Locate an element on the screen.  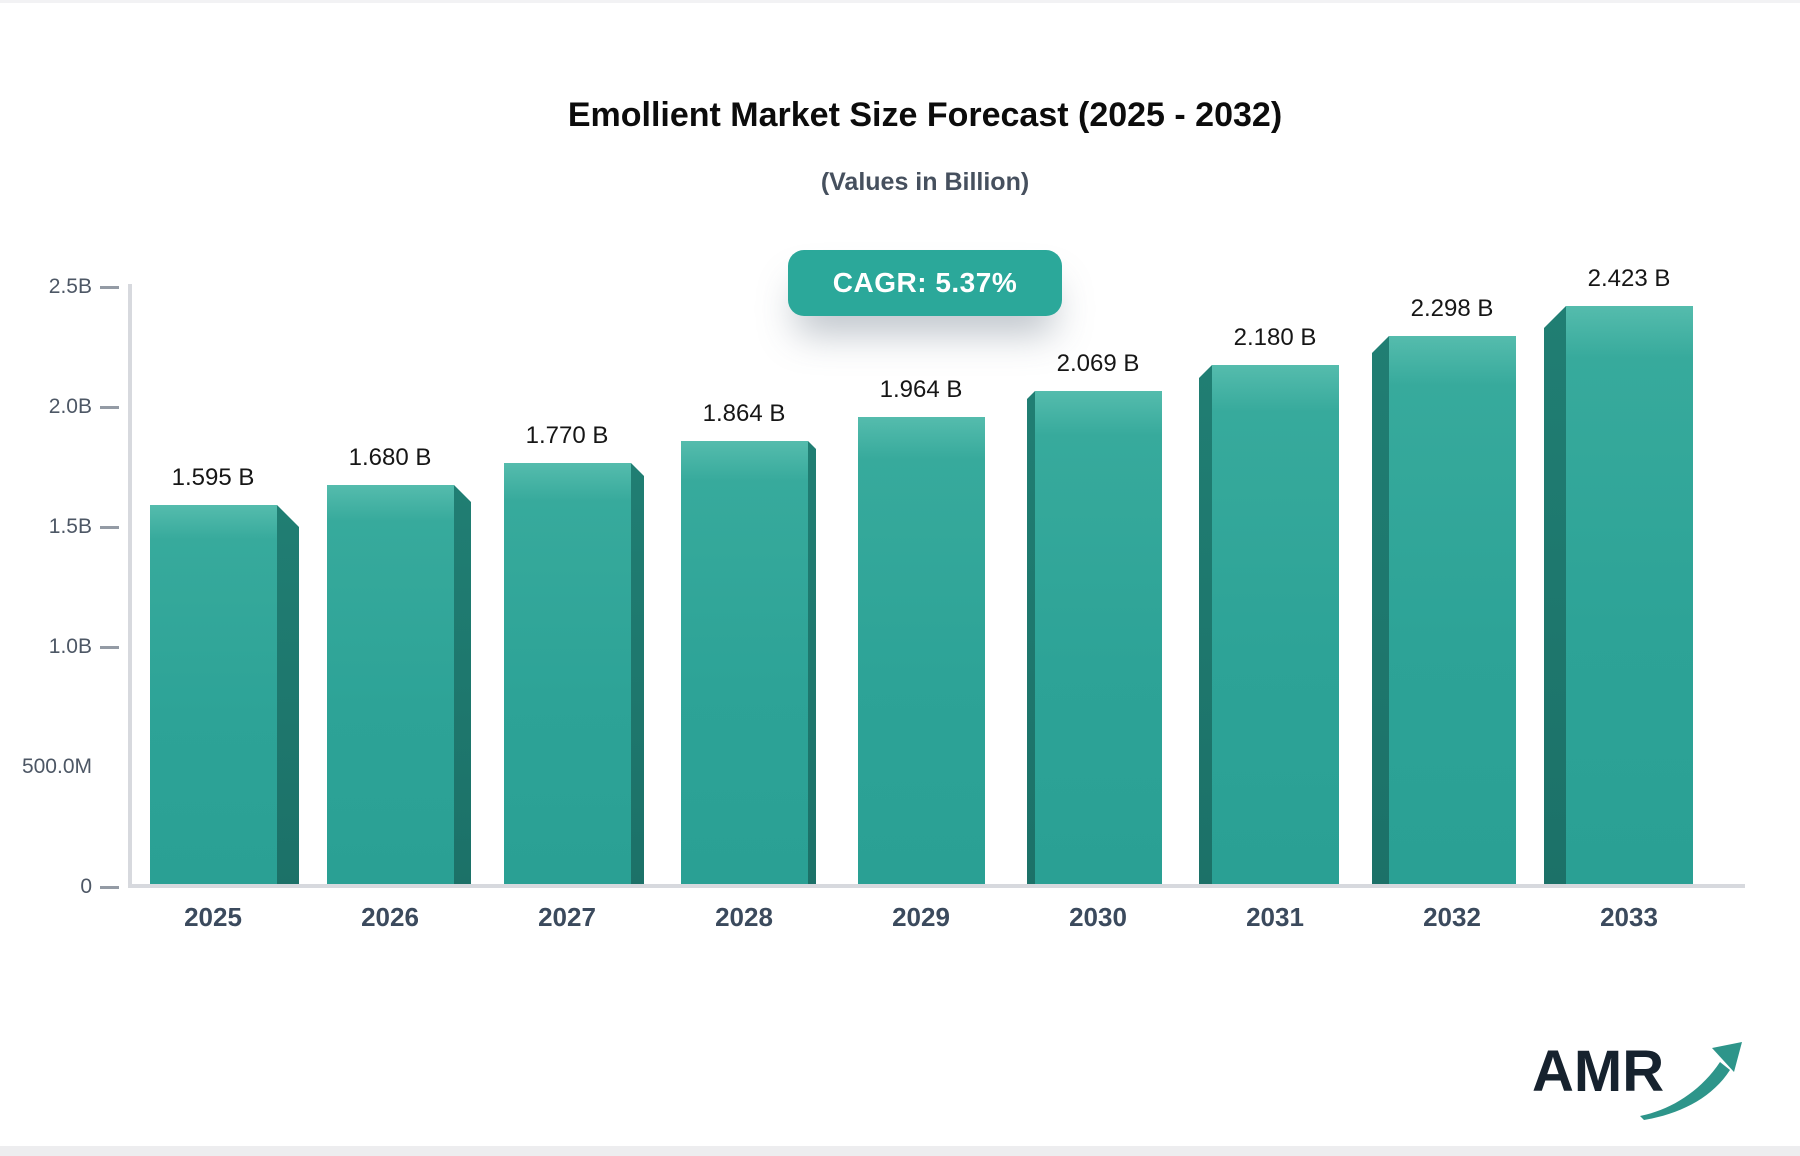
x-tick-label-2030: 2030 is located at coordinates (1098, 917).